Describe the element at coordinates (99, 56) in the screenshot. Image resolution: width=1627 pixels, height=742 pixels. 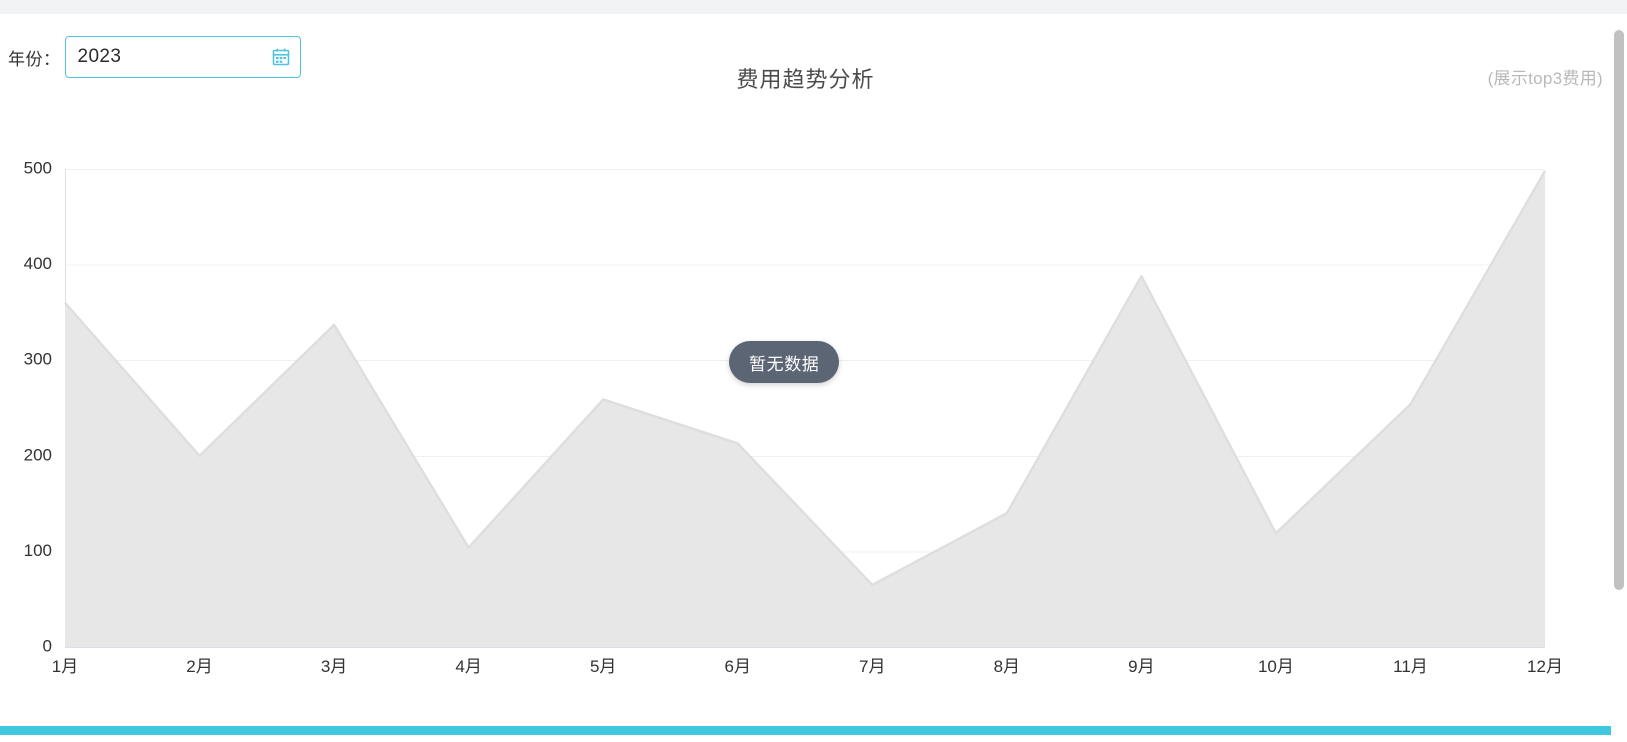
I see `year-input-value: 2023` at that location.